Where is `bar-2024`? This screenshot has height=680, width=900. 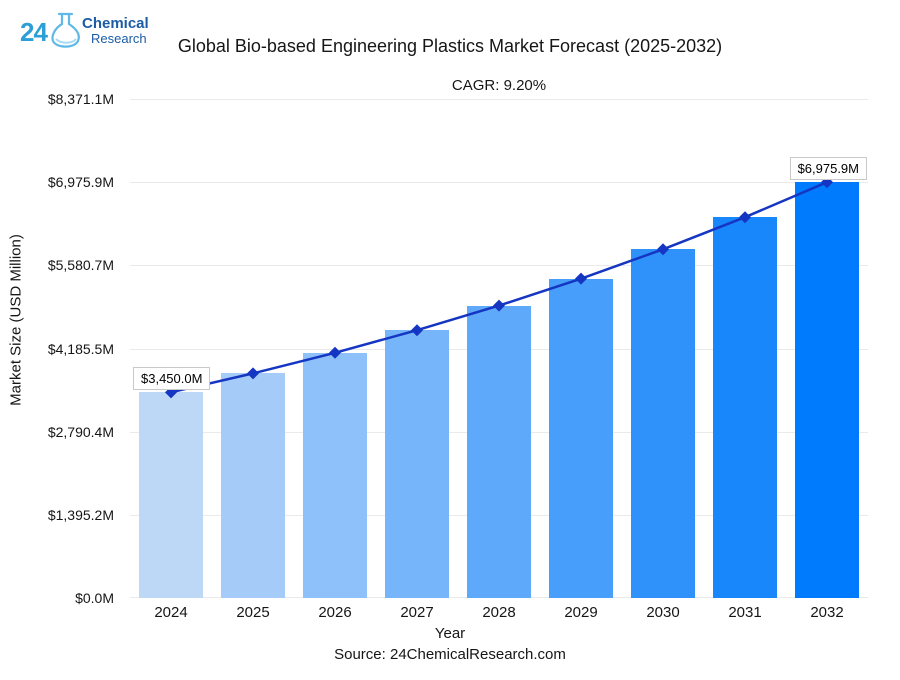 bar-2024 is located at coordinates (171, 495).